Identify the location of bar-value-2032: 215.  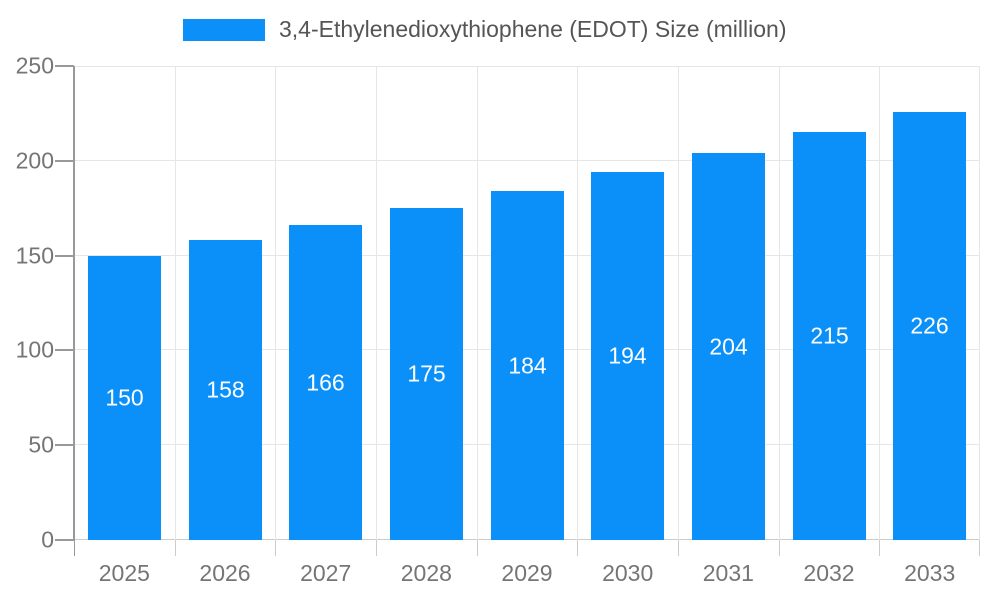
(829, 335).